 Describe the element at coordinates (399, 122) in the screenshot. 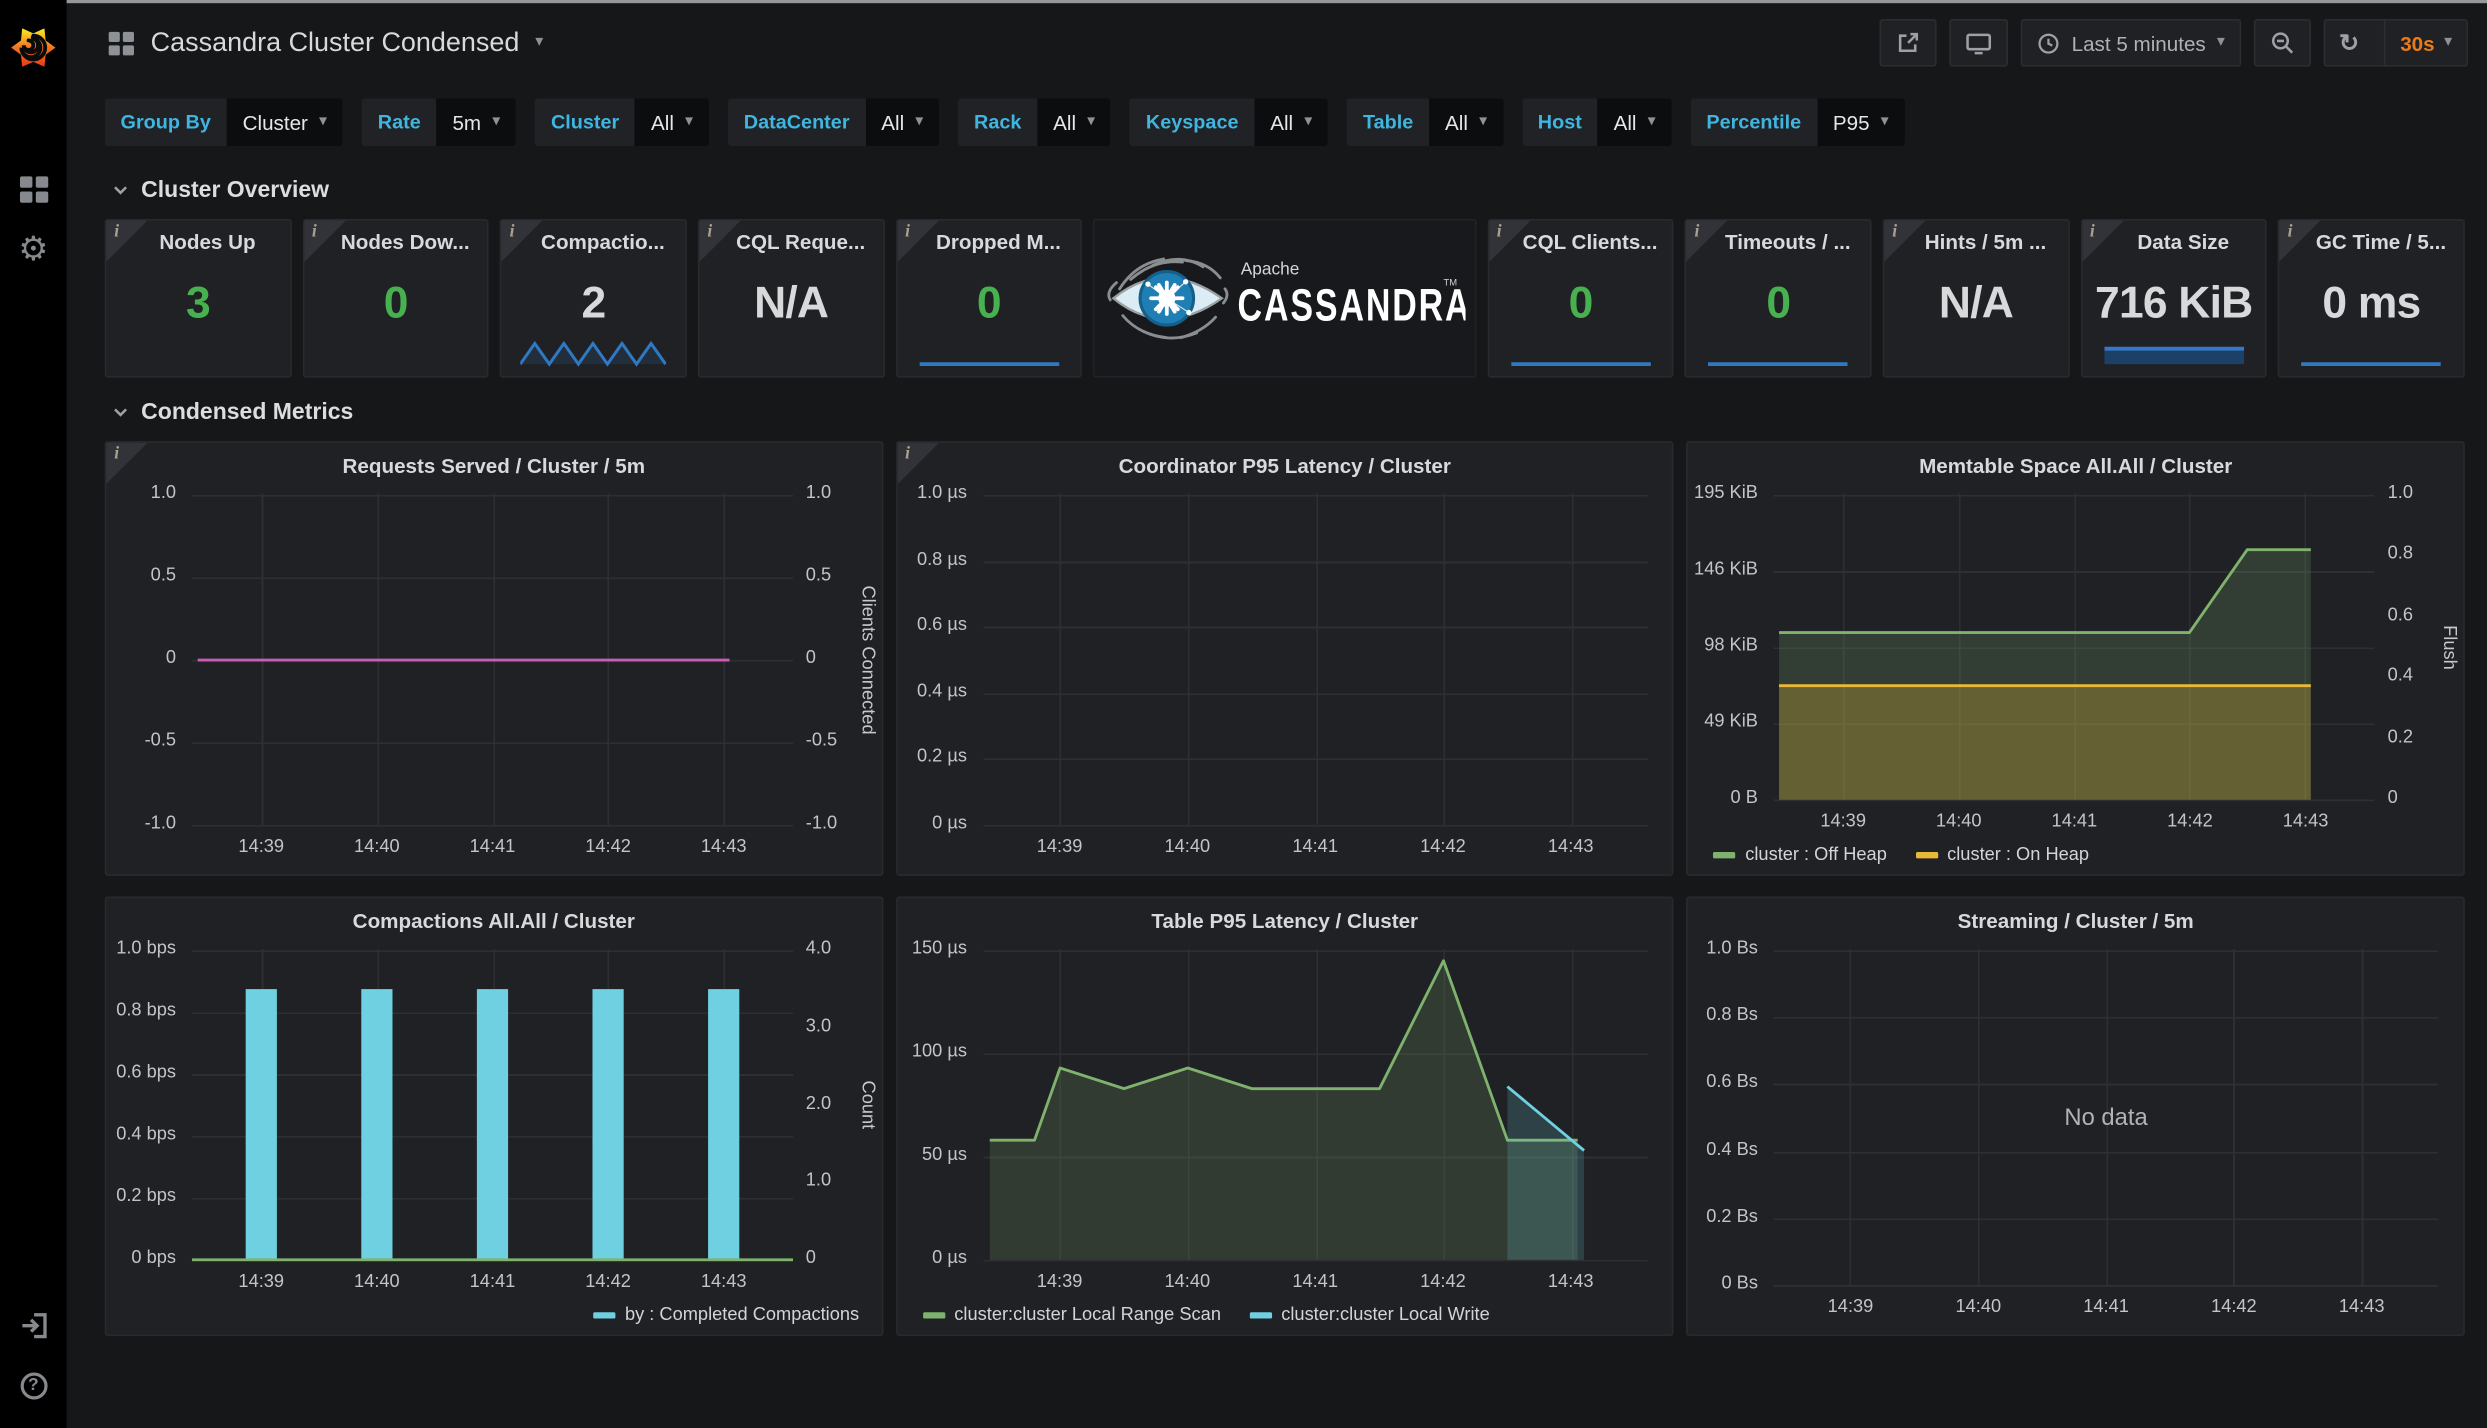

I see `filter-label: Rate` at that location.